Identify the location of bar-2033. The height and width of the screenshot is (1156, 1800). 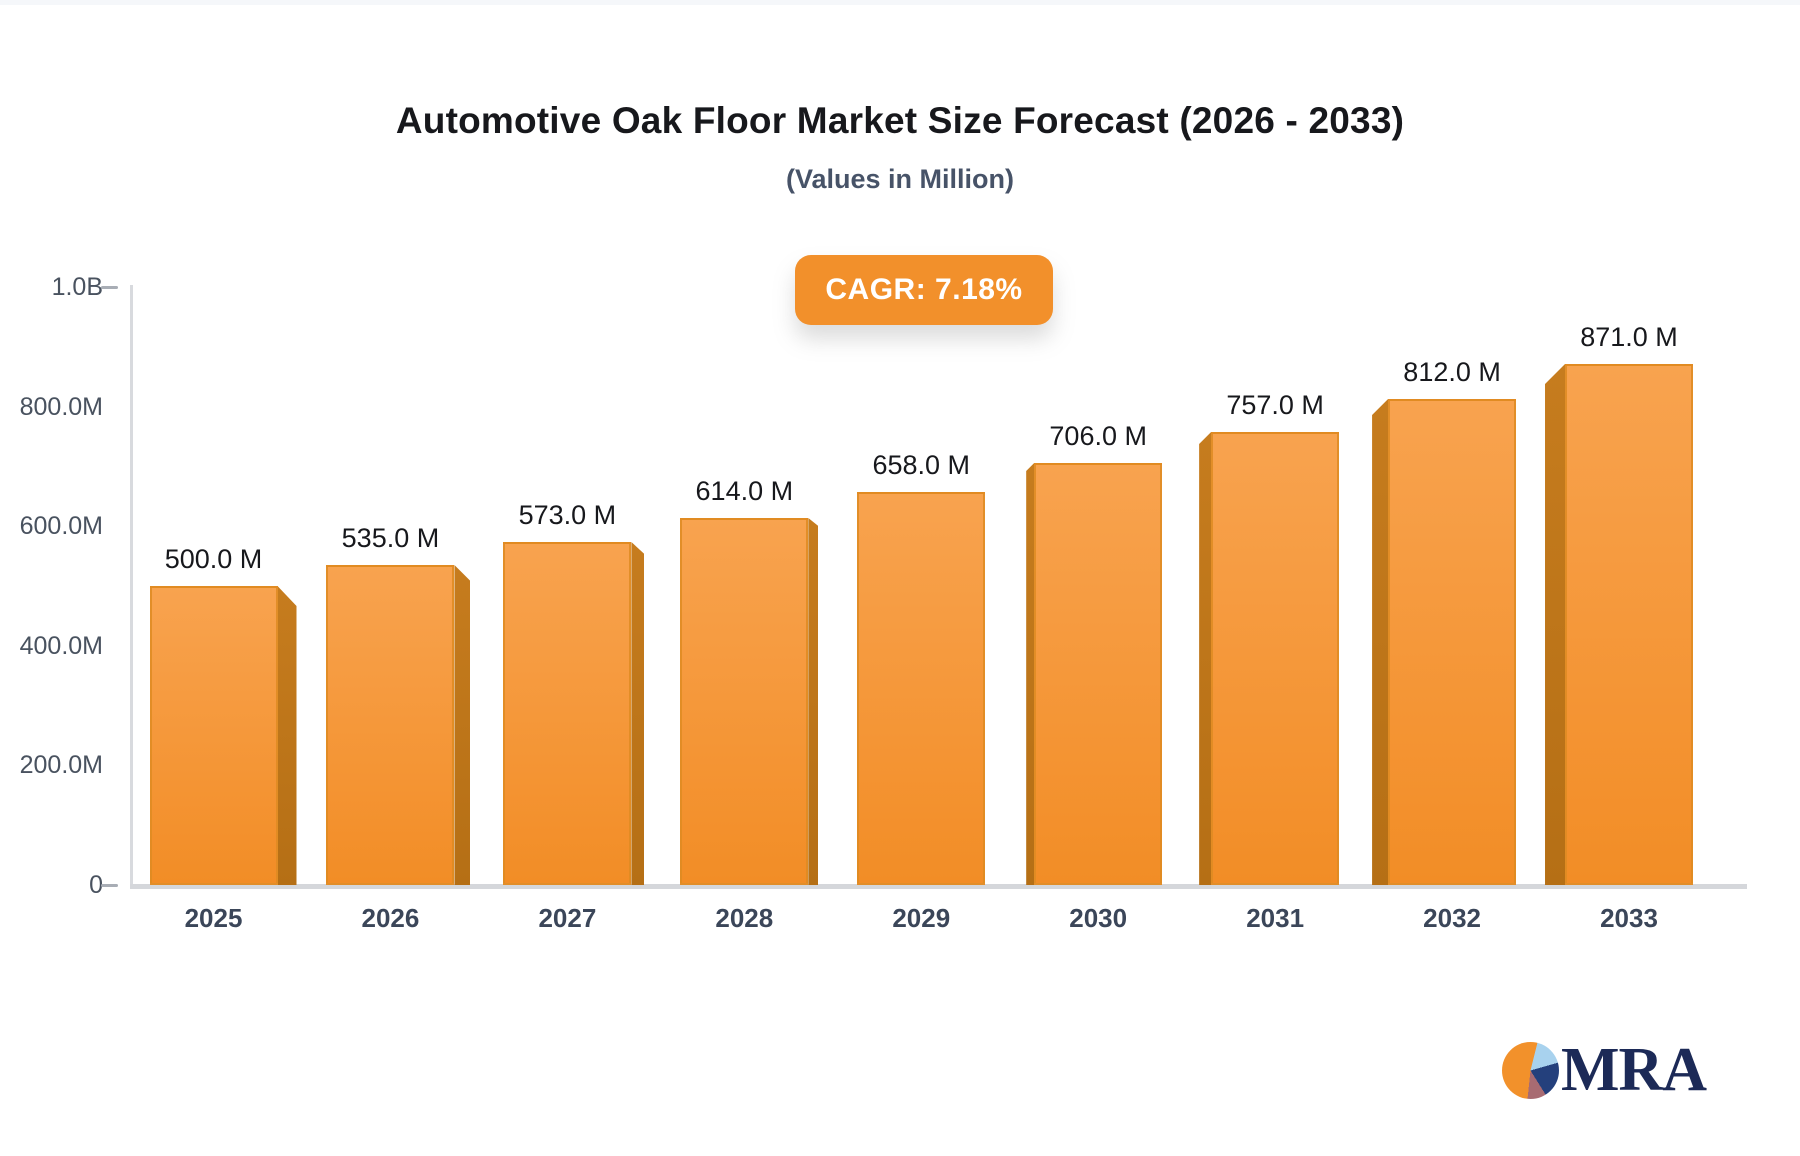
(1629, 624).